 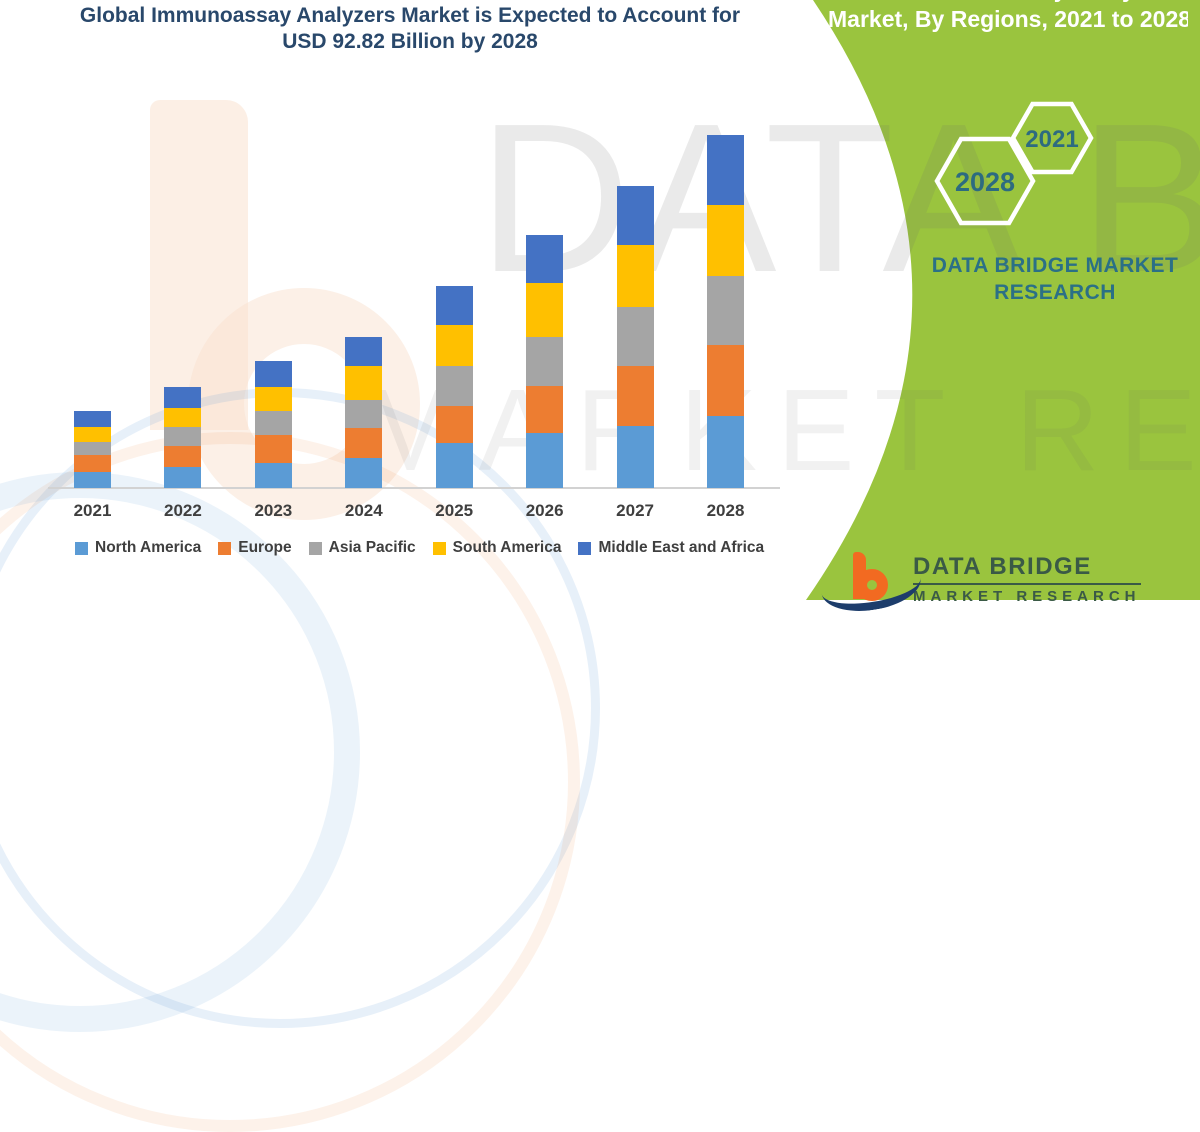 I want to click on x-axis-line, so click(x=414, y=488).